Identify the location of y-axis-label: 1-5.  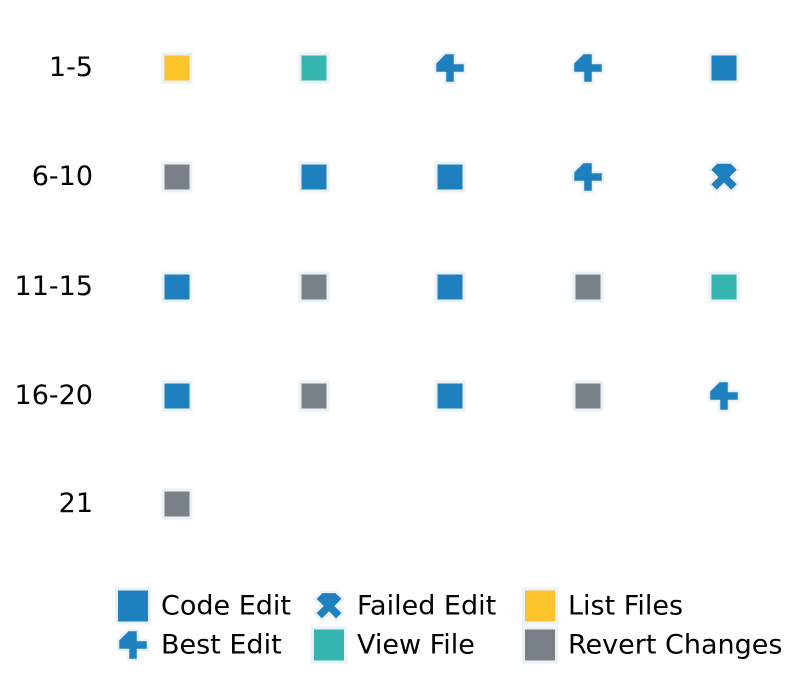
(70, 67).